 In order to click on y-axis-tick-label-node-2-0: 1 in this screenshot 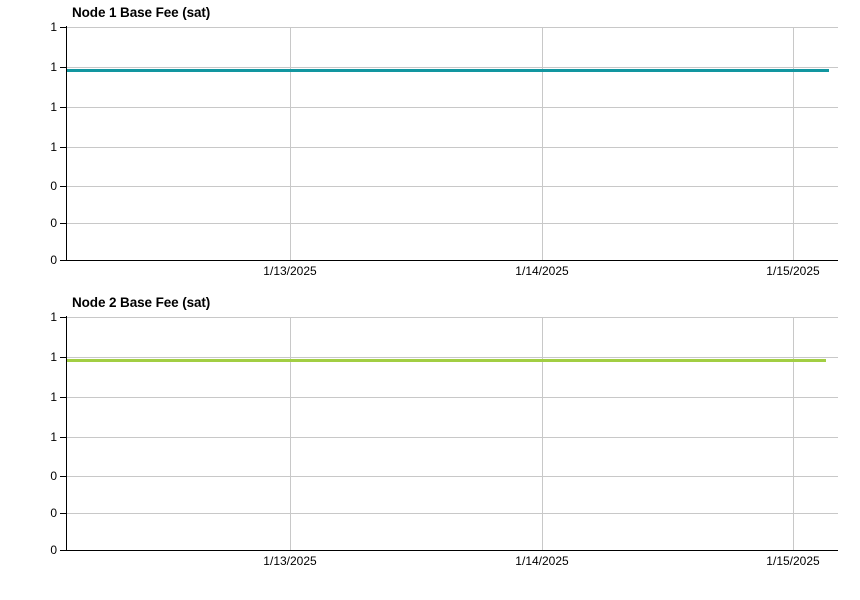, I will do `click(53, 317)`.